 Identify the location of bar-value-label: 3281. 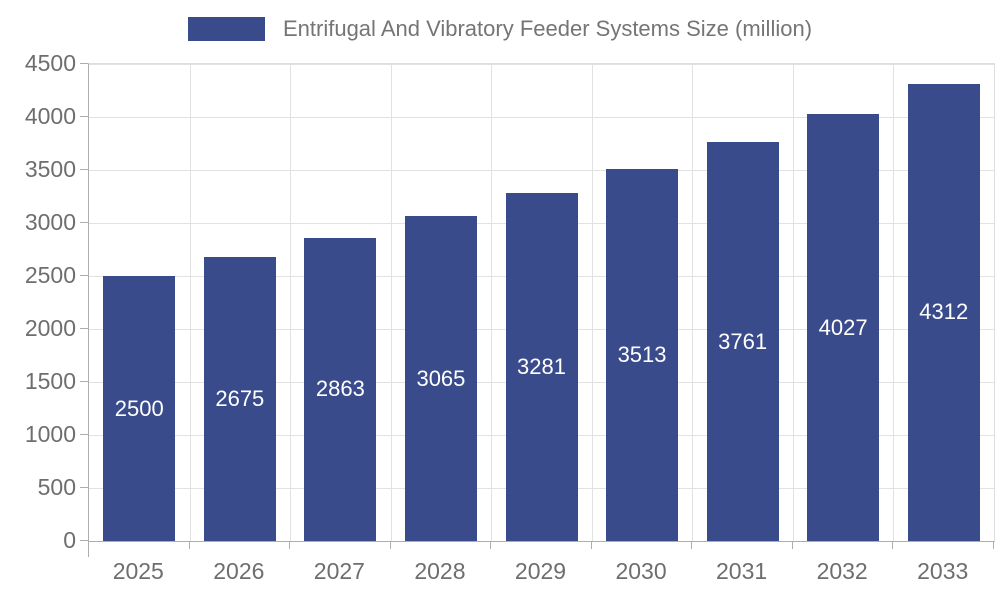
(541, 367).